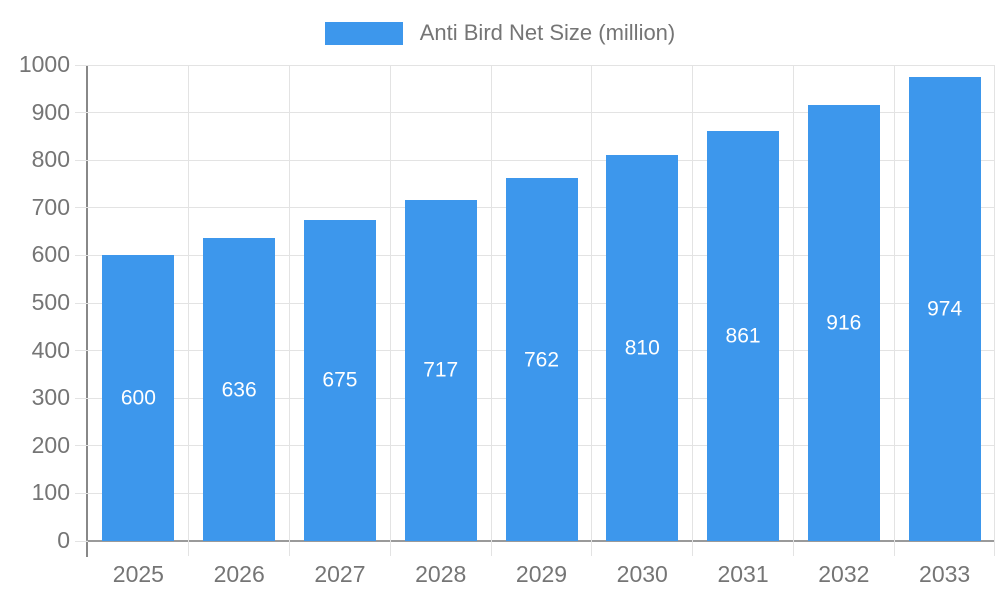 This screenshot has height=600, width=1000. I want to click on bar-2025: 600, so click(138, 398).